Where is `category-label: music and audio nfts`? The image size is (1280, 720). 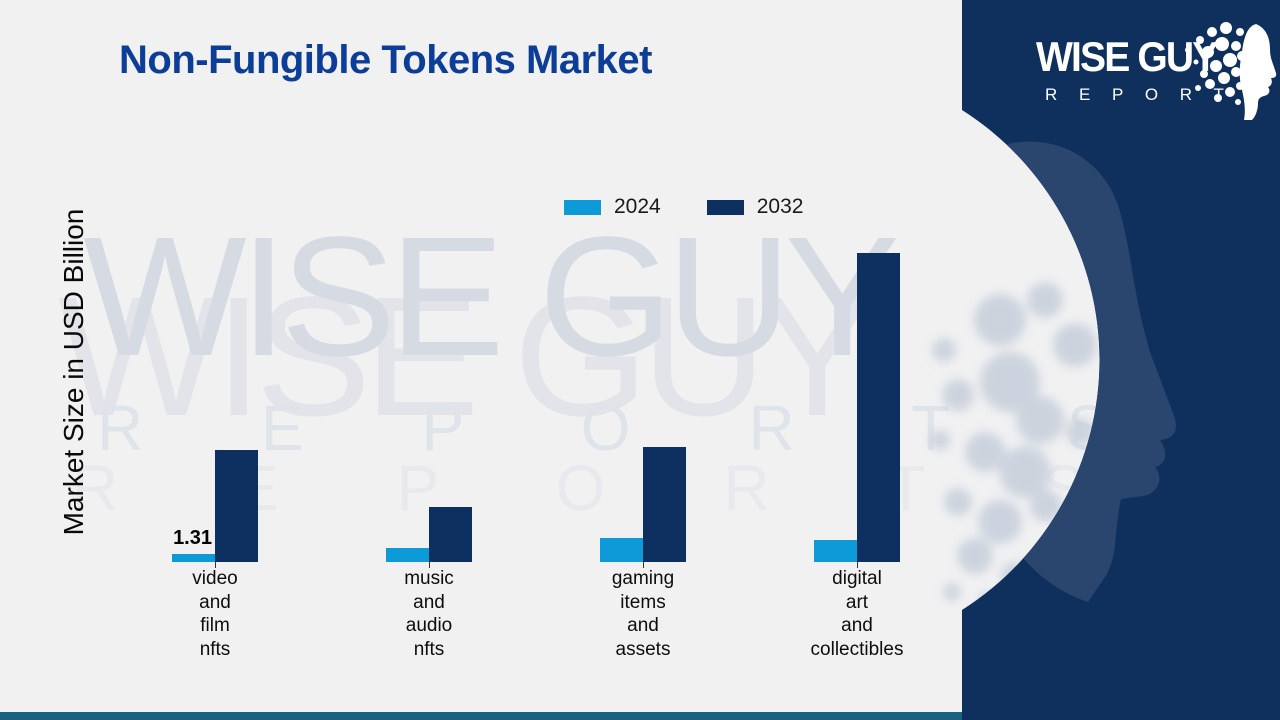 category-label: music and audio nfts is located at coordinates (429, 614).